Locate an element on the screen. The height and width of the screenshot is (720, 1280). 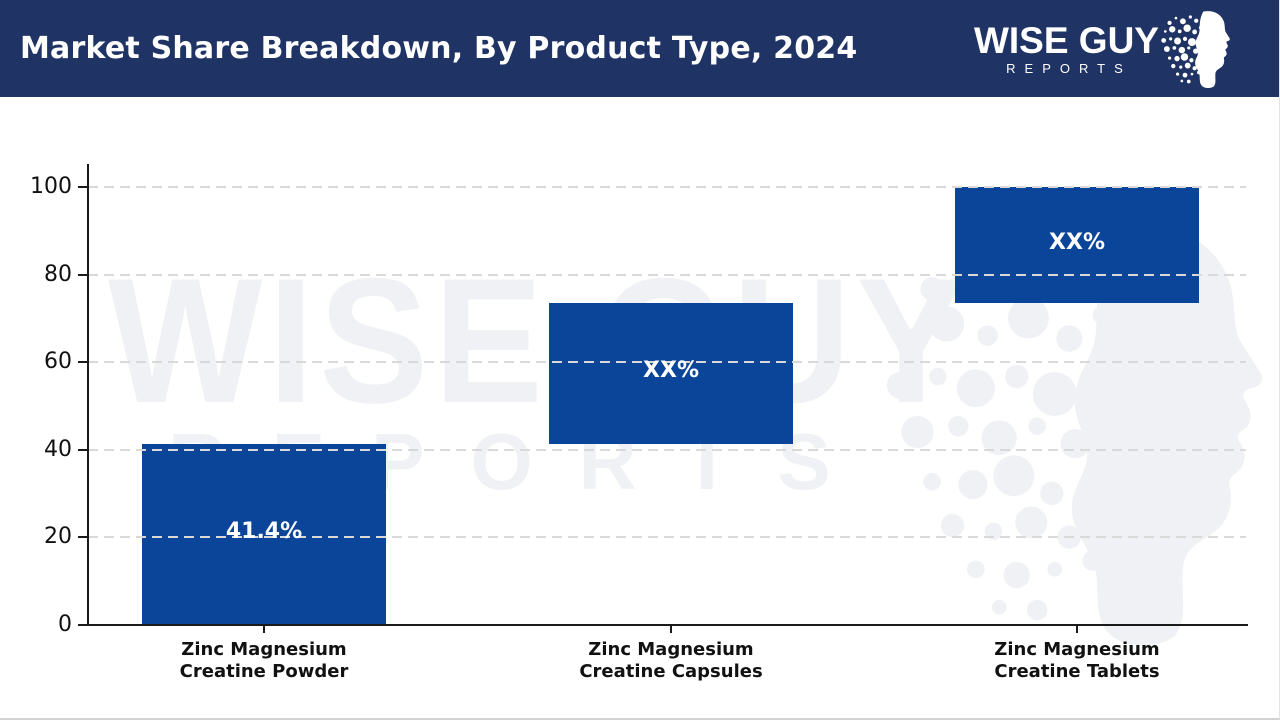
gridline-y20 is located at coordinates (667, 537).